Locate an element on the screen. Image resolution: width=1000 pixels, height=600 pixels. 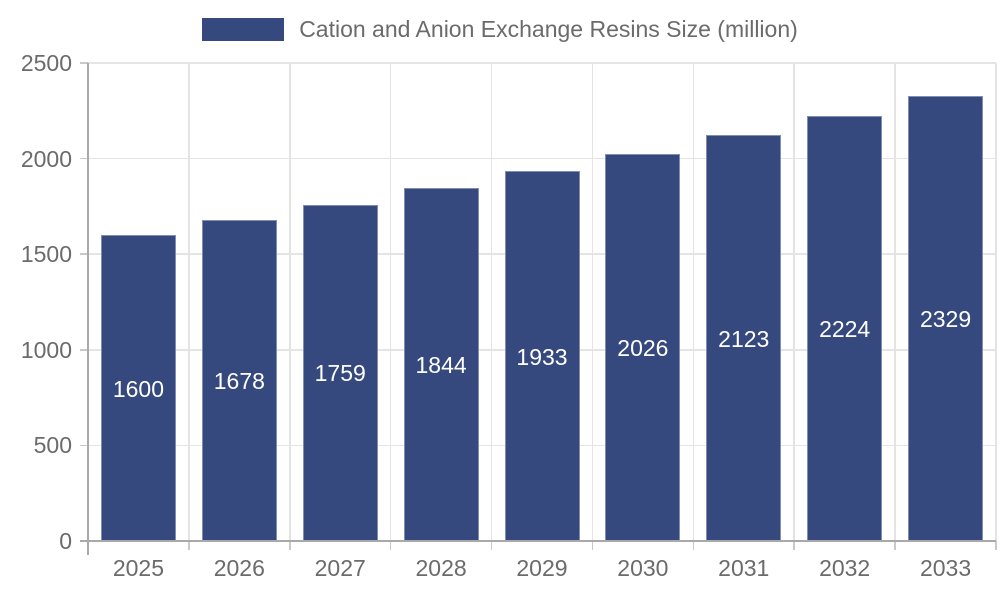
x-axis-label: 2027 is located at coordinates (340, 568).